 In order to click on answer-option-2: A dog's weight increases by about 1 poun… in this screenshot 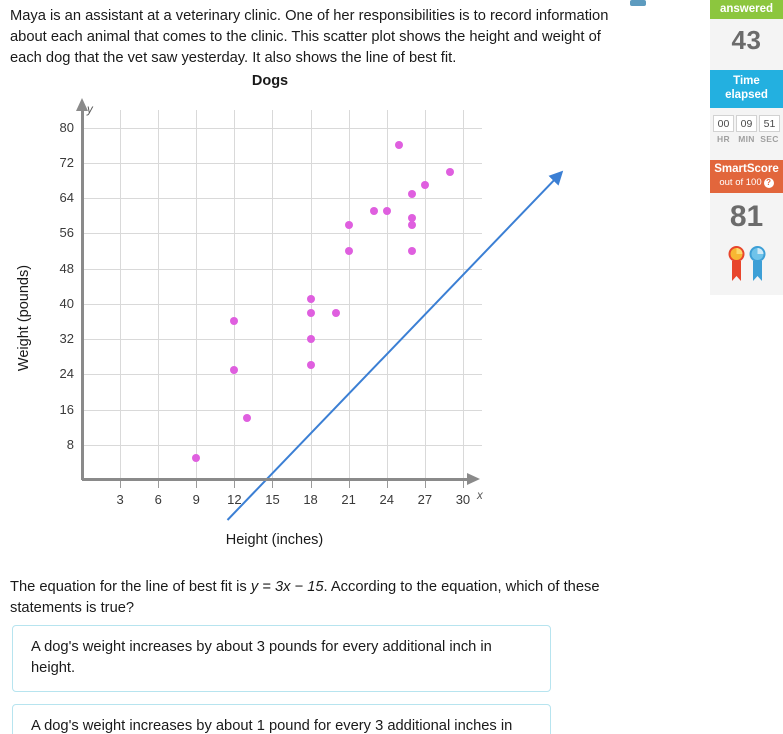, I will do `click(281, 719)`.